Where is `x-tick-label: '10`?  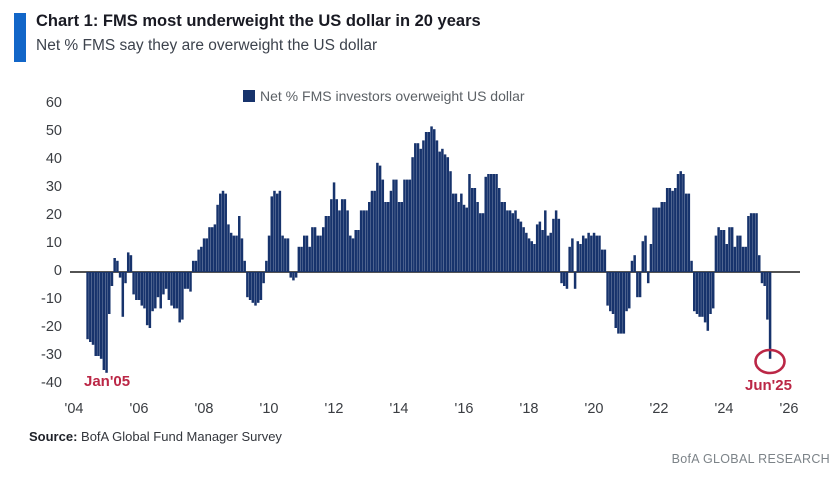
x-tick-label: '10 is located at coordinates (269, 409).